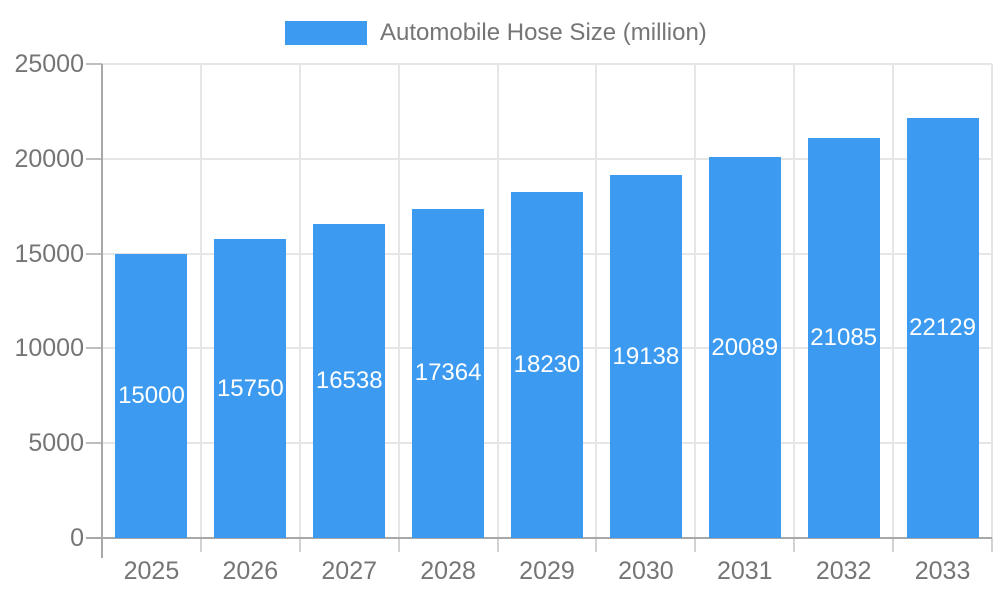  Describe the element at coordinates (543, 32) in the screenshot. I see `legend-label: Automobile Hose Size (million)` at that location.